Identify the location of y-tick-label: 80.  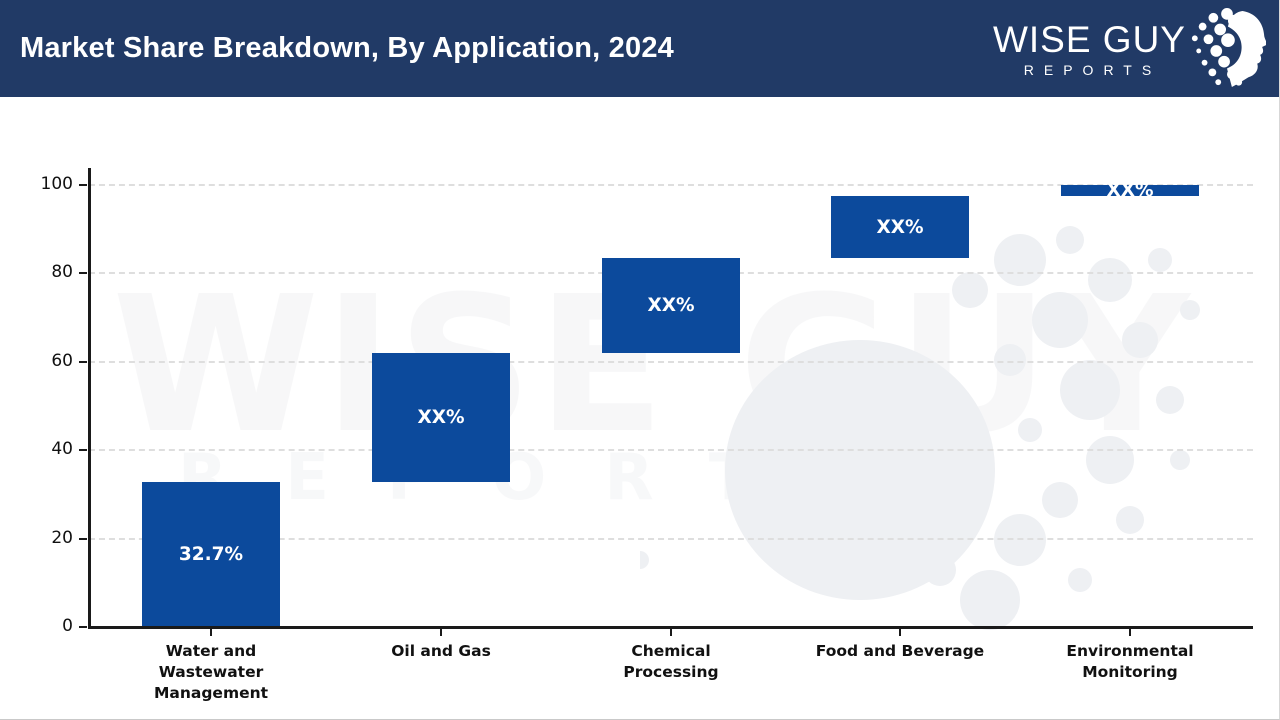
(62, 272).